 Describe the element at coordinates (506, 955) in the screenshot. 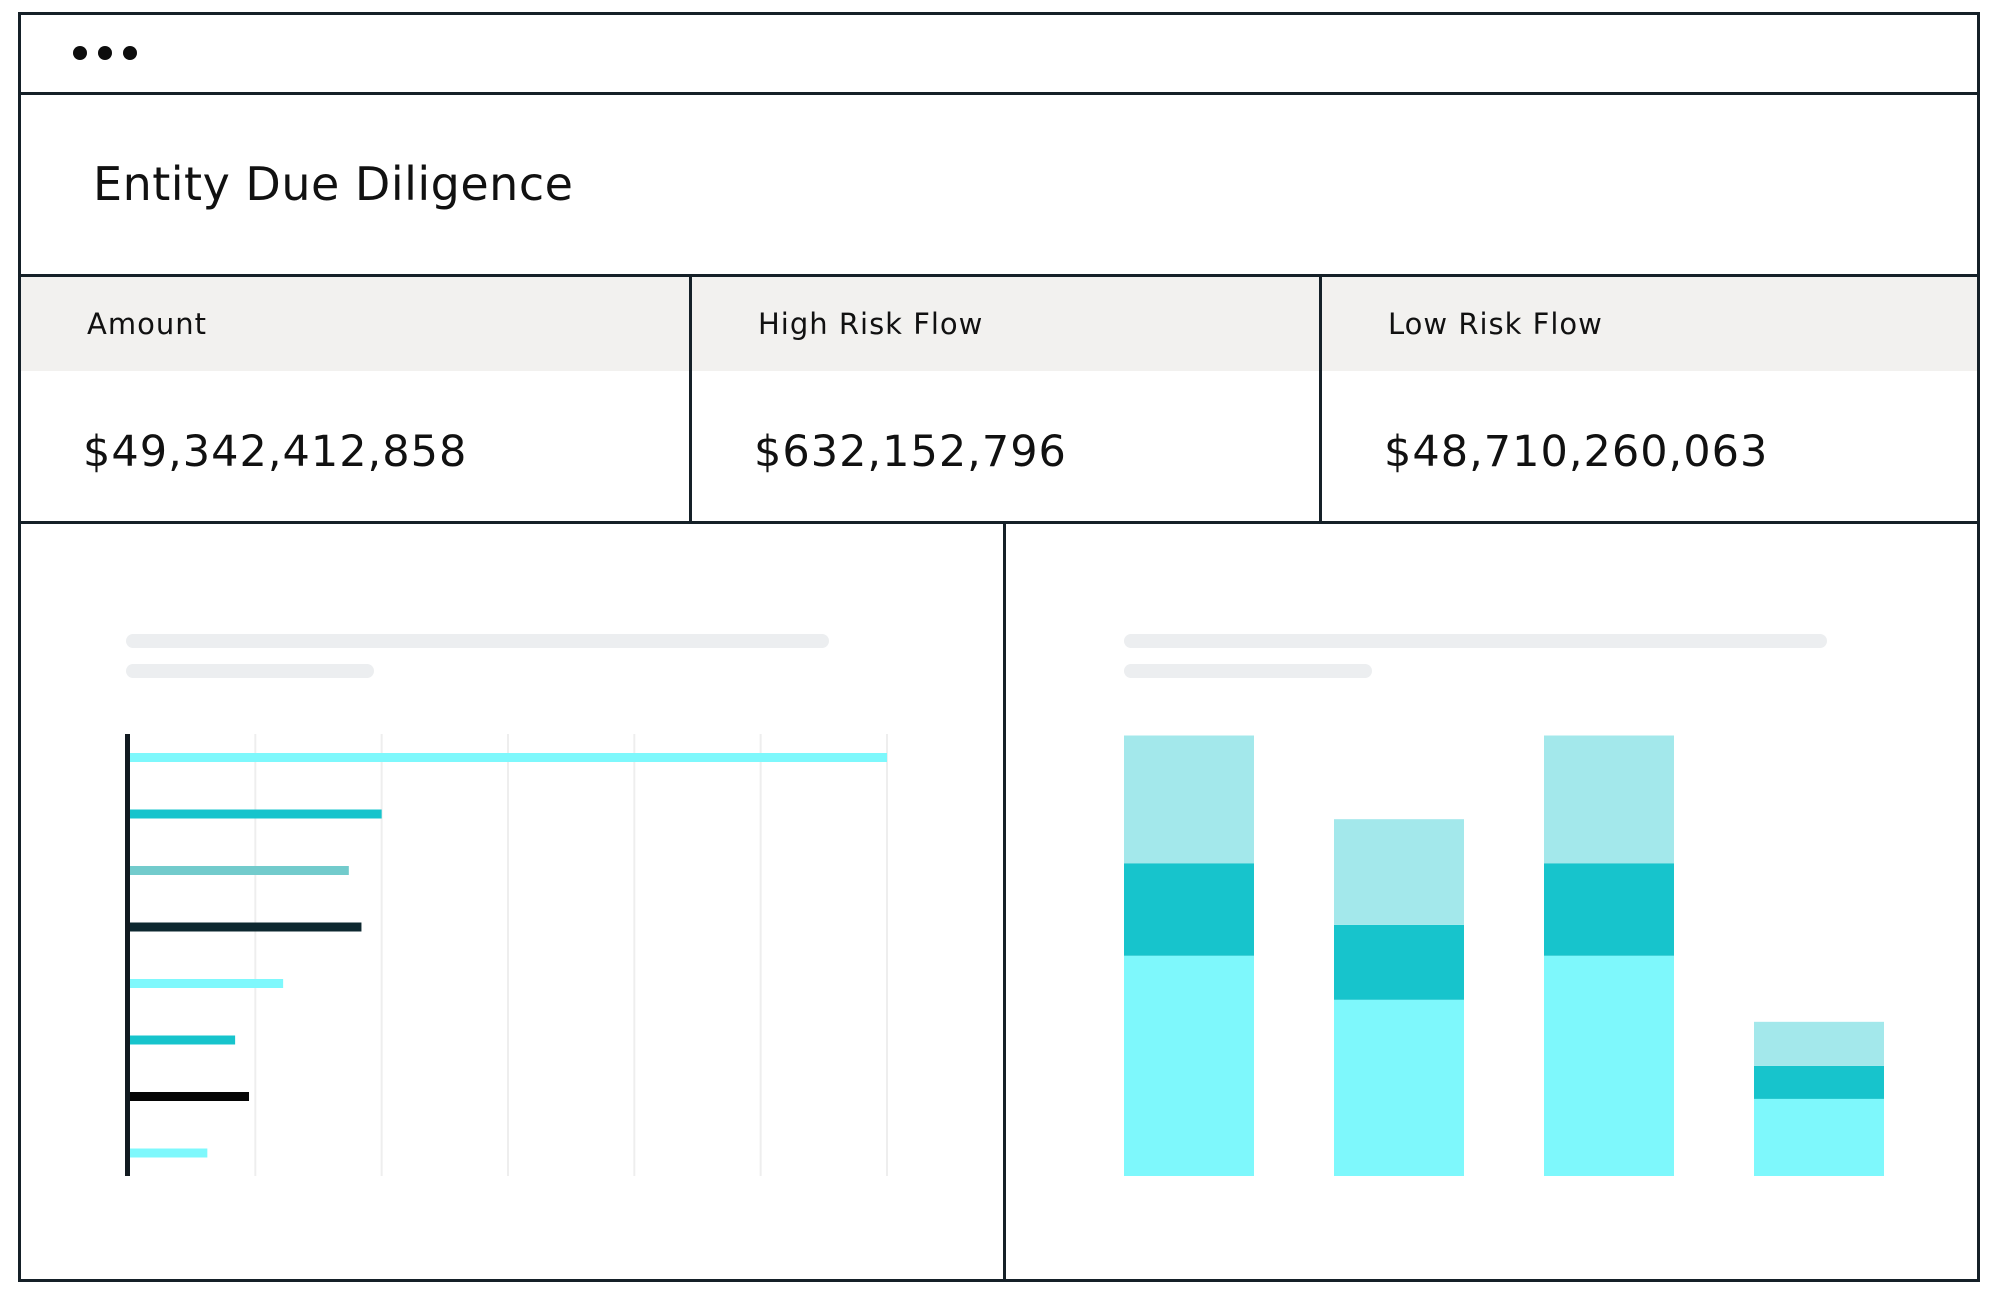

I see `horizontal-bar-chart` at that location.